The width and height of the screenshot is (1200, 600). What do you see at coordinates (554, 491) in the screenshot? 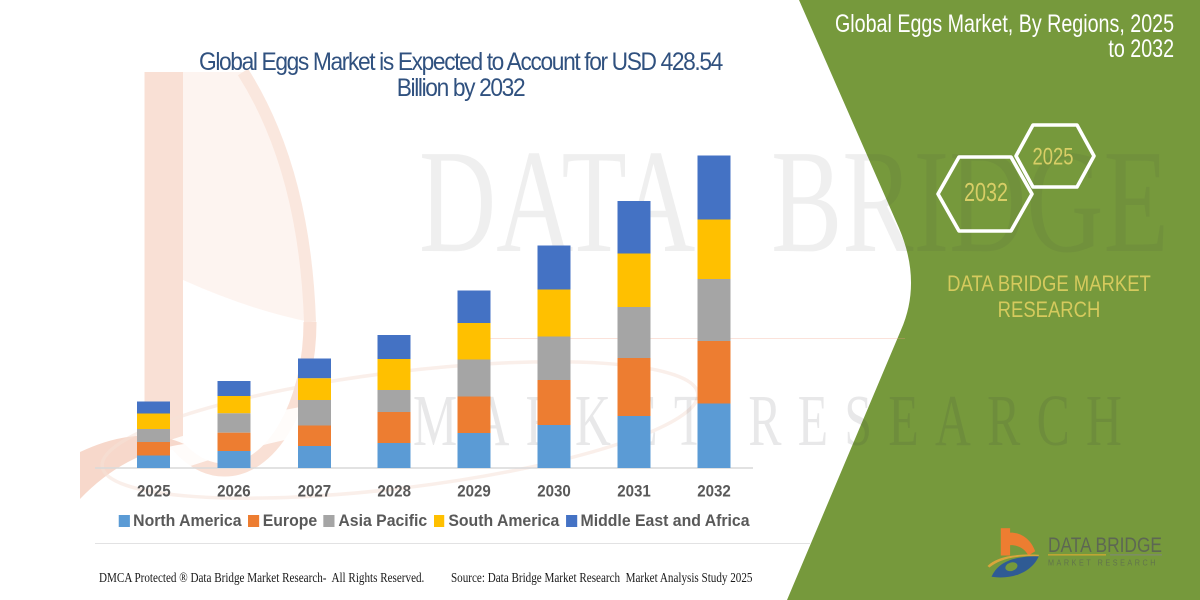
I see `svg-text: 2030` at bounding box center [554, 491].